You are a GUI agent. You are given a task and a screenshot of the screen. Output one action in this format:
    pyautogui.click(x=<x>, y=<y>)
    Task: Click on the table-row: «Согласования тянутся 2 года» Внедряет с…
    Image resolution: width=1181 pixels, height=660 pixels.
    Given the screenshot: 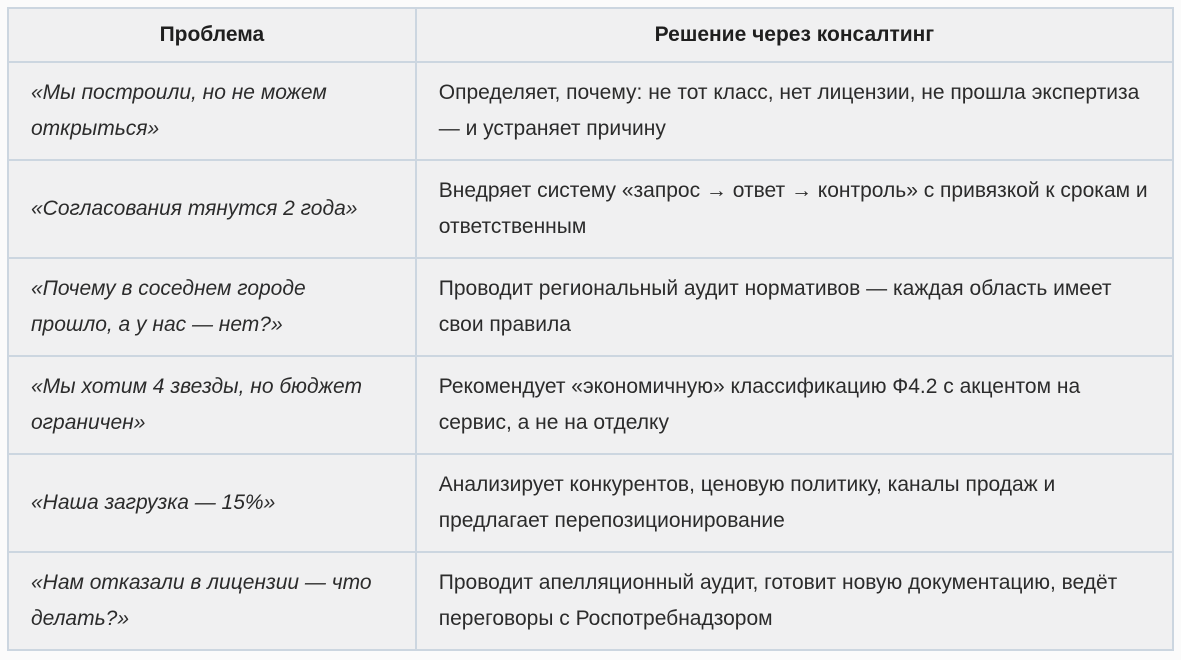 What is the action you would take?
    pyautogui.click(x=591, y=209)
    